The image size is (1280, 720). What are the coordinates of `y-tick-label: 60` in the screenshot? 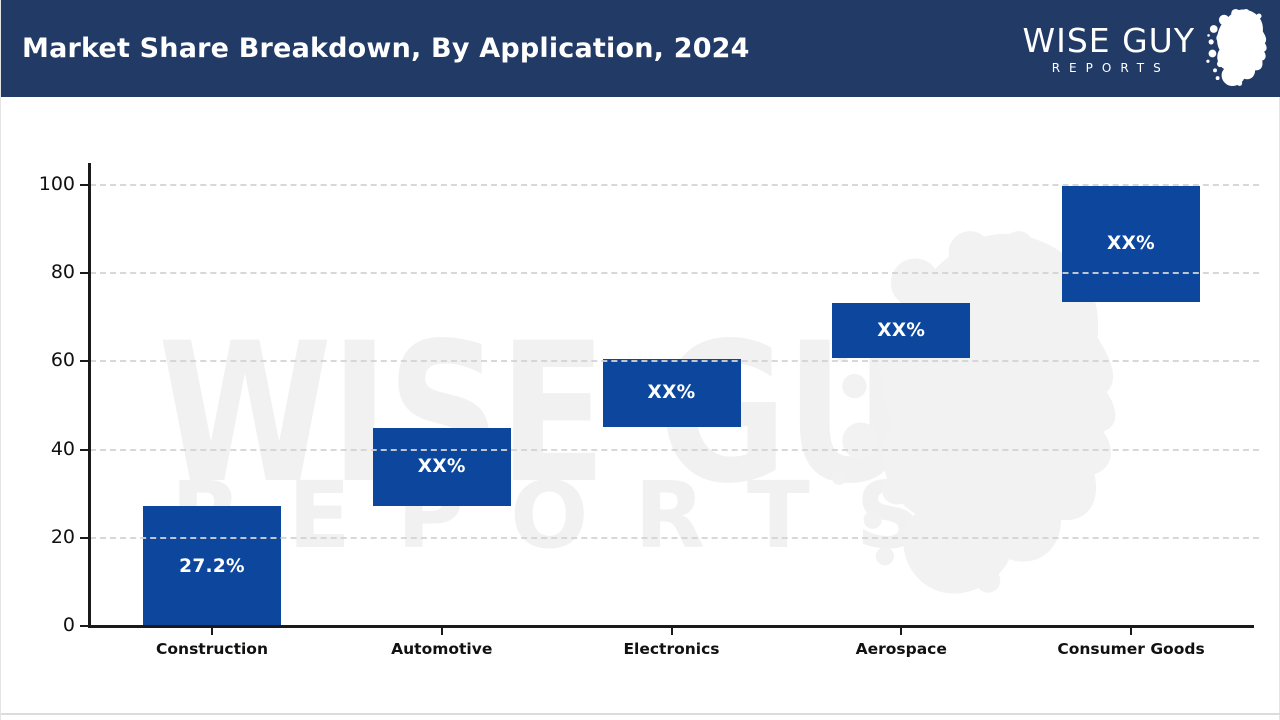 It's located at (62, 360).